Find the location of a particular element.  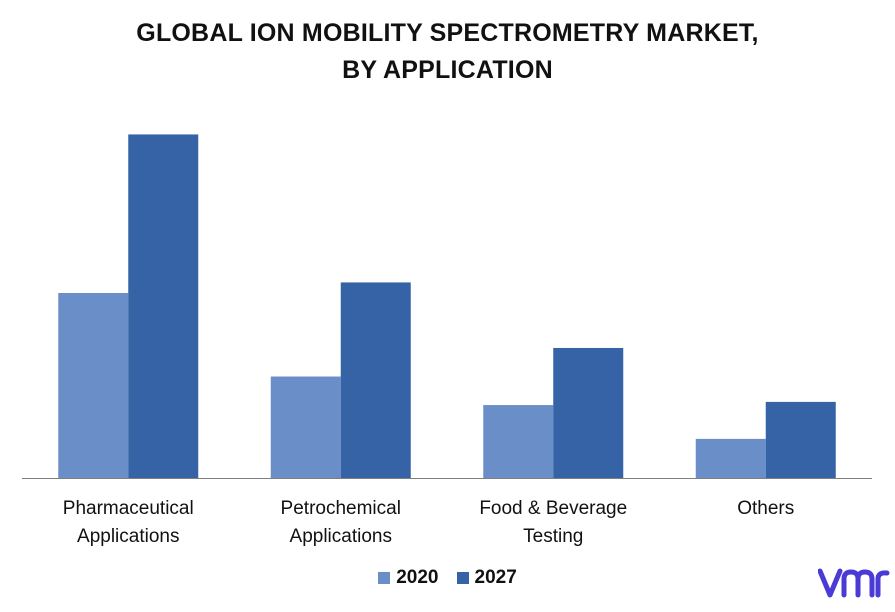

x-tick-label-2-line-0: Food & Beverage is located at coordinates (553, 508).